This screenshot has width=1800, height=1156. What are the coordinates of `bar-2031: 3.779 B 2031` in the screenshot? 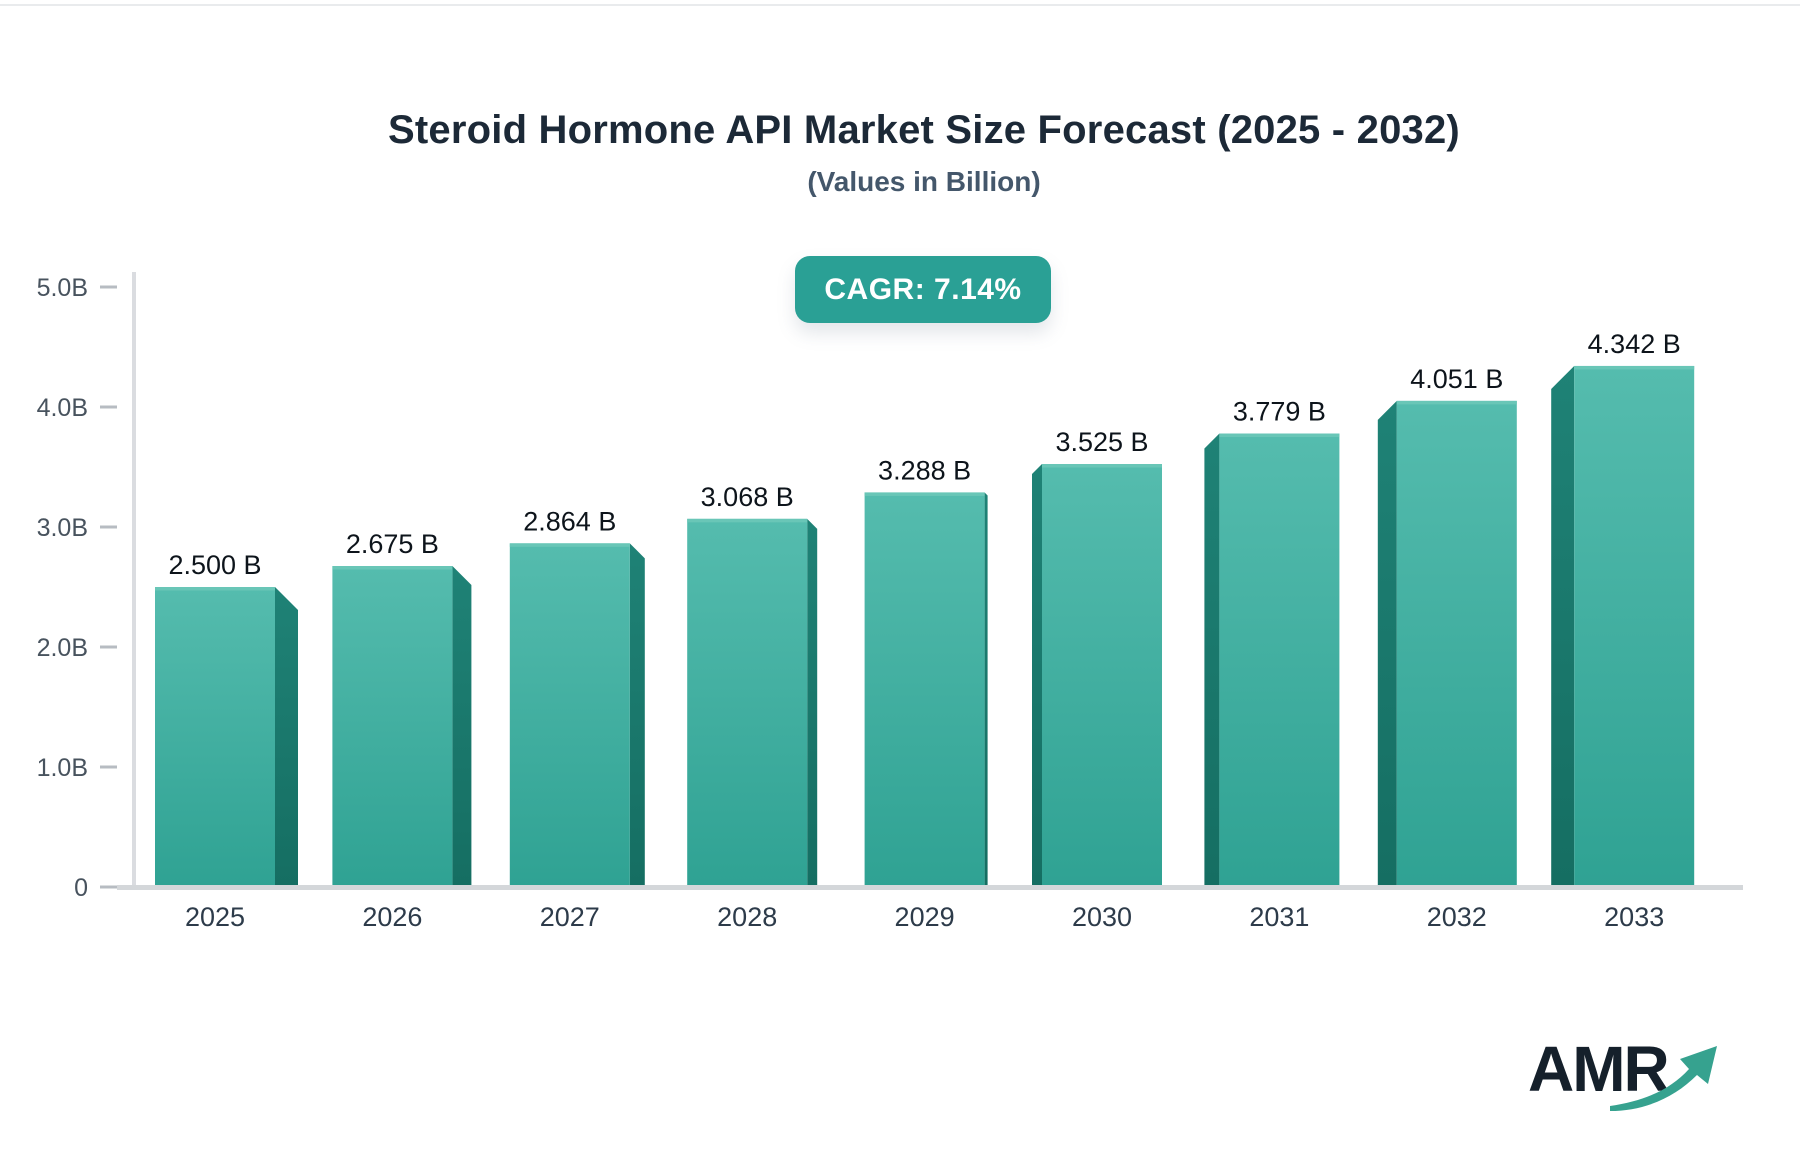 It's located at (1272, 664).